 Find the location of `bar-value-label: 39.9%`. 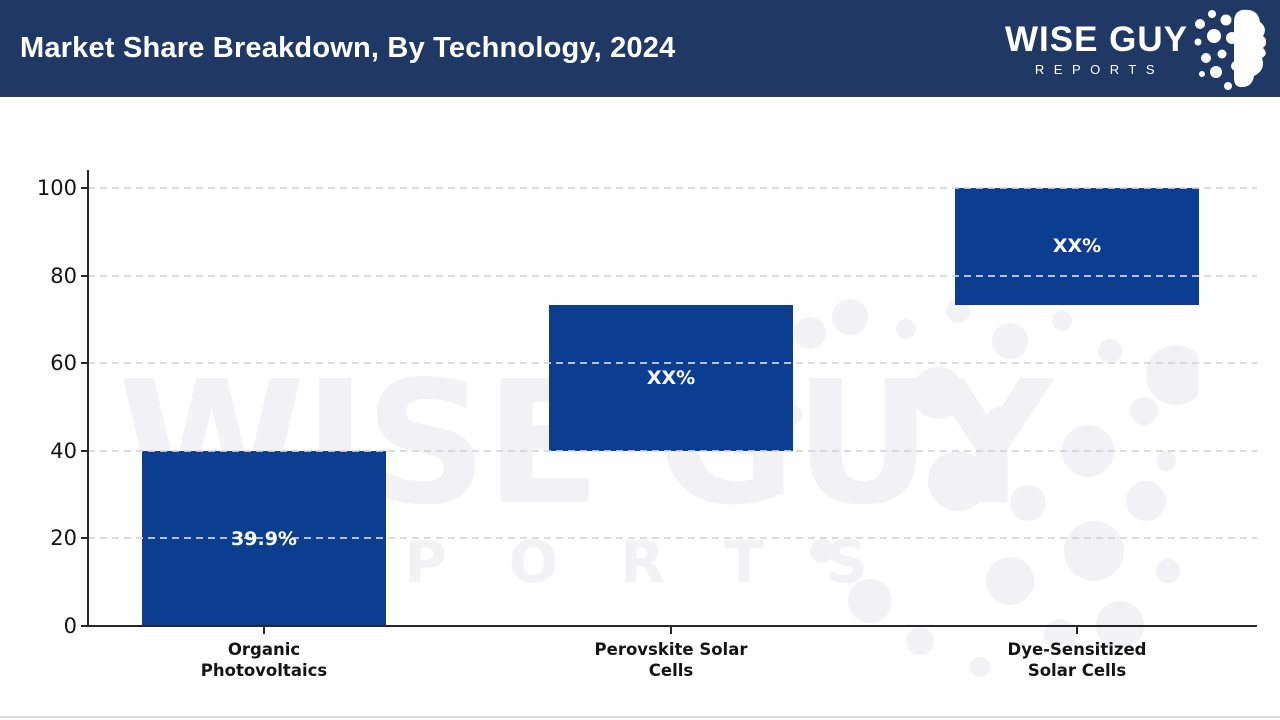

bar-value-label: 39.9% is located at coordinates (264, 538).